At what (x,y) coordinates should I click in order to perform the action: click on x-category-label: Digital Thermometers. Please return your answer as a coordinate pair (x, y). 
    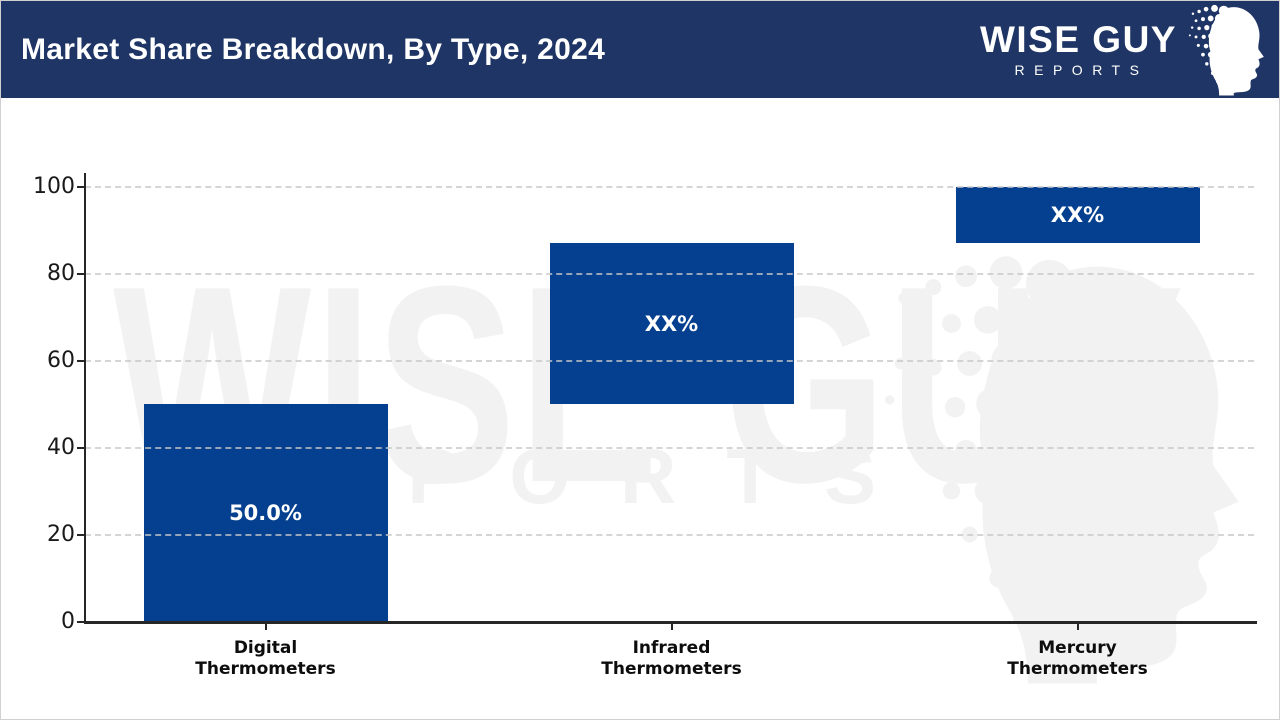
    Looking at the image, I should click on (265, 658).